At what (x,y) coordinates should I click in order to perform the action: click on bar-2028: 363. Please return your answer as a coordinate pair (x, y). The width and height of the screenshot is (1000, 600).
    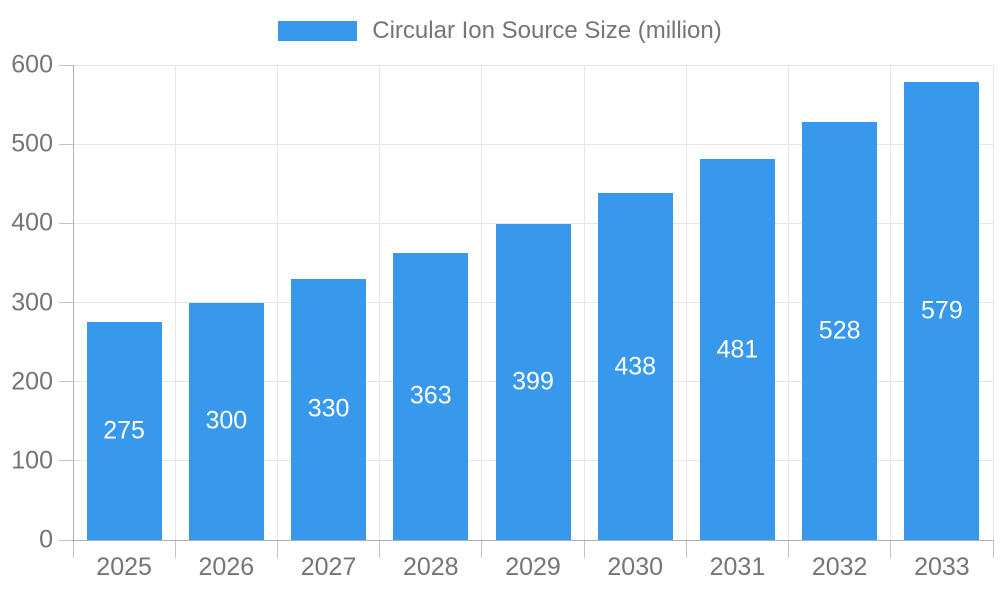
    Looking at the image, I should click on (431, 396).